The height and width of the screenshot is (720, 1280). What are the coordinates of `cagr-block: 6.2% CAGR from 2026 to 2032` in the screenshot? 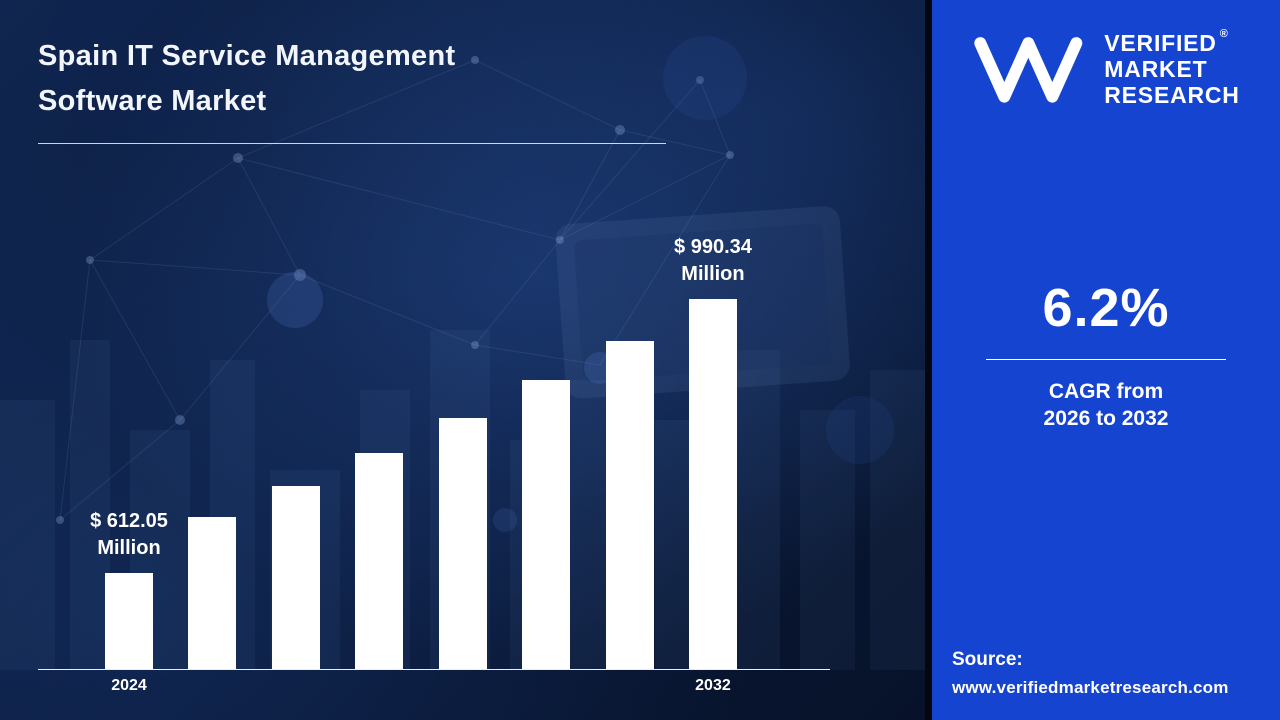 It's located at (1106, 355).